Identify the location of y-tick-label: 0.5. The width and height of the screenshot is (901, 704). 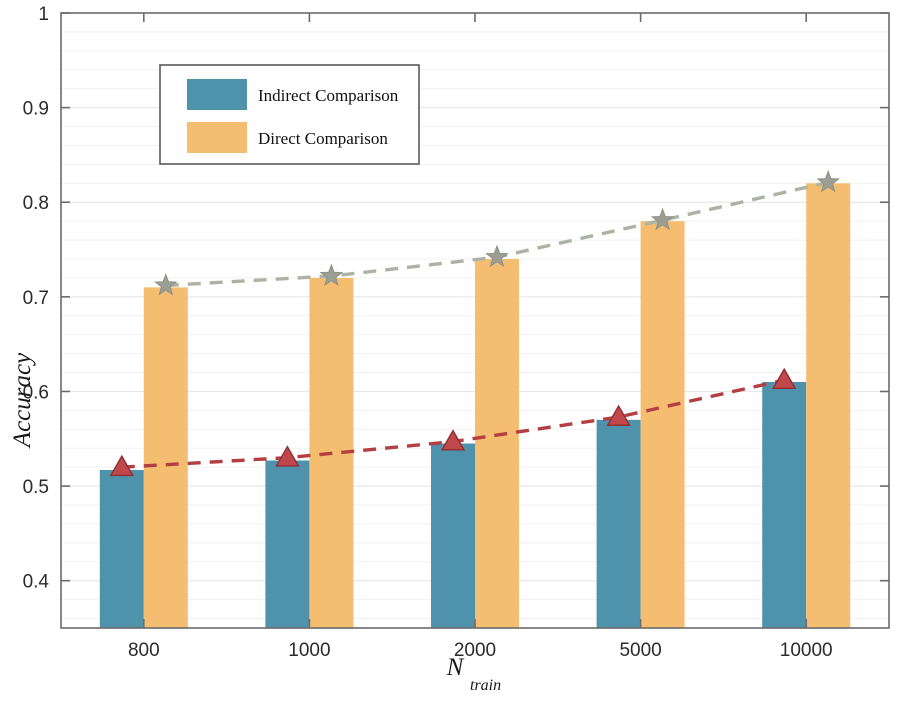
(36, 487).